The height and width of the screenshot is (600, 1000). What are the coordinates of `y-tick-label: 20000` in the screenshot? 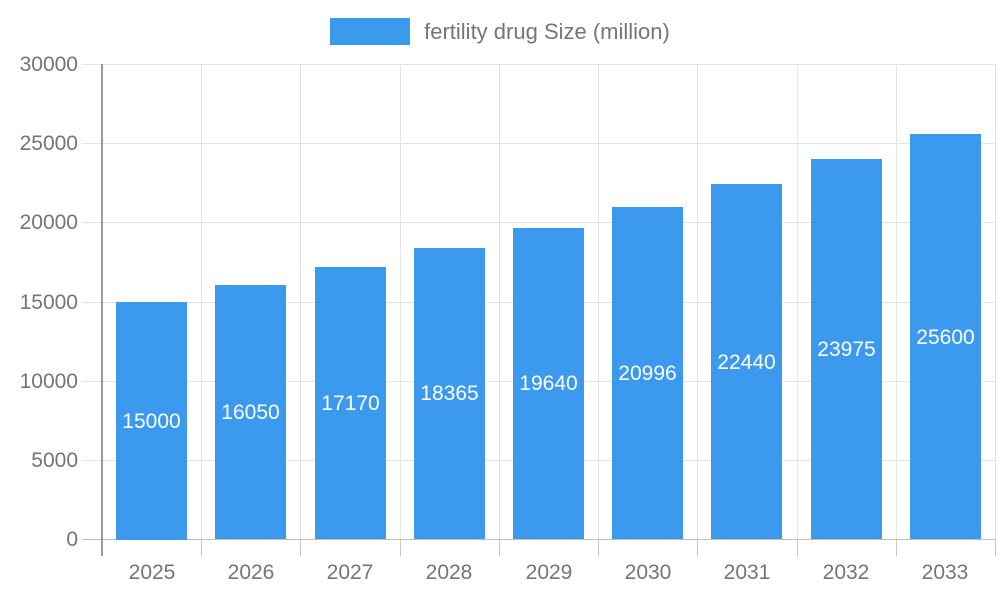 It's located at (48, 222).